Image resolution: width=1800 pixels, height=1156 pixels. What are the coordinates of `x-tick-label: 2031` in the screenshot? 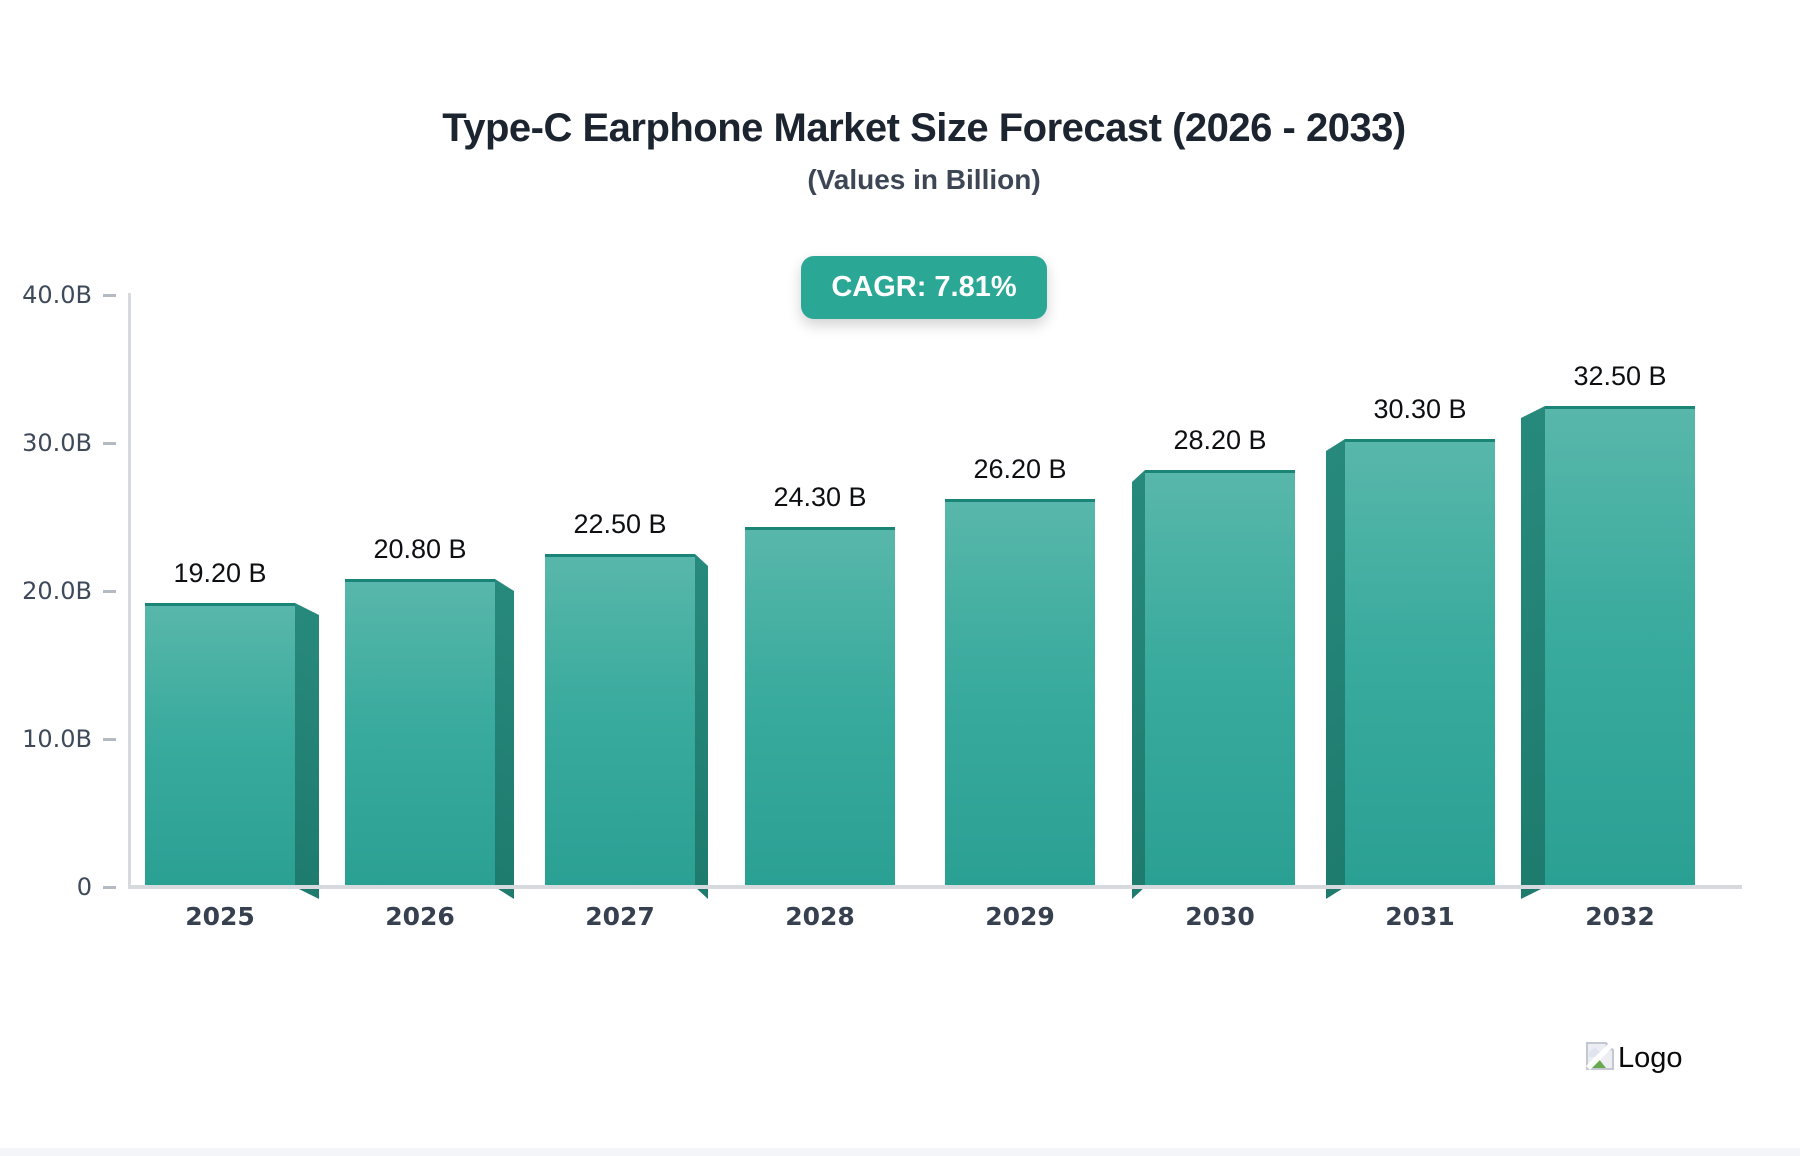 It's located at (1420, 916).